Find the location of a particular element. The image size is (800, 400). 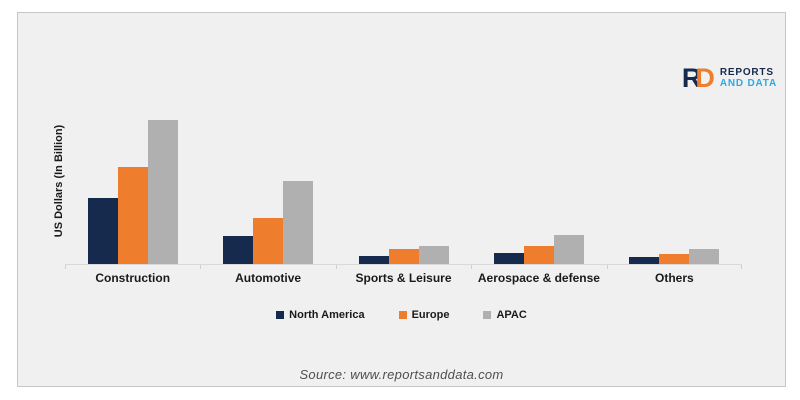

reports-and-data-logo: R D REPORTS AND DATA is located at coordinates (729, 78).